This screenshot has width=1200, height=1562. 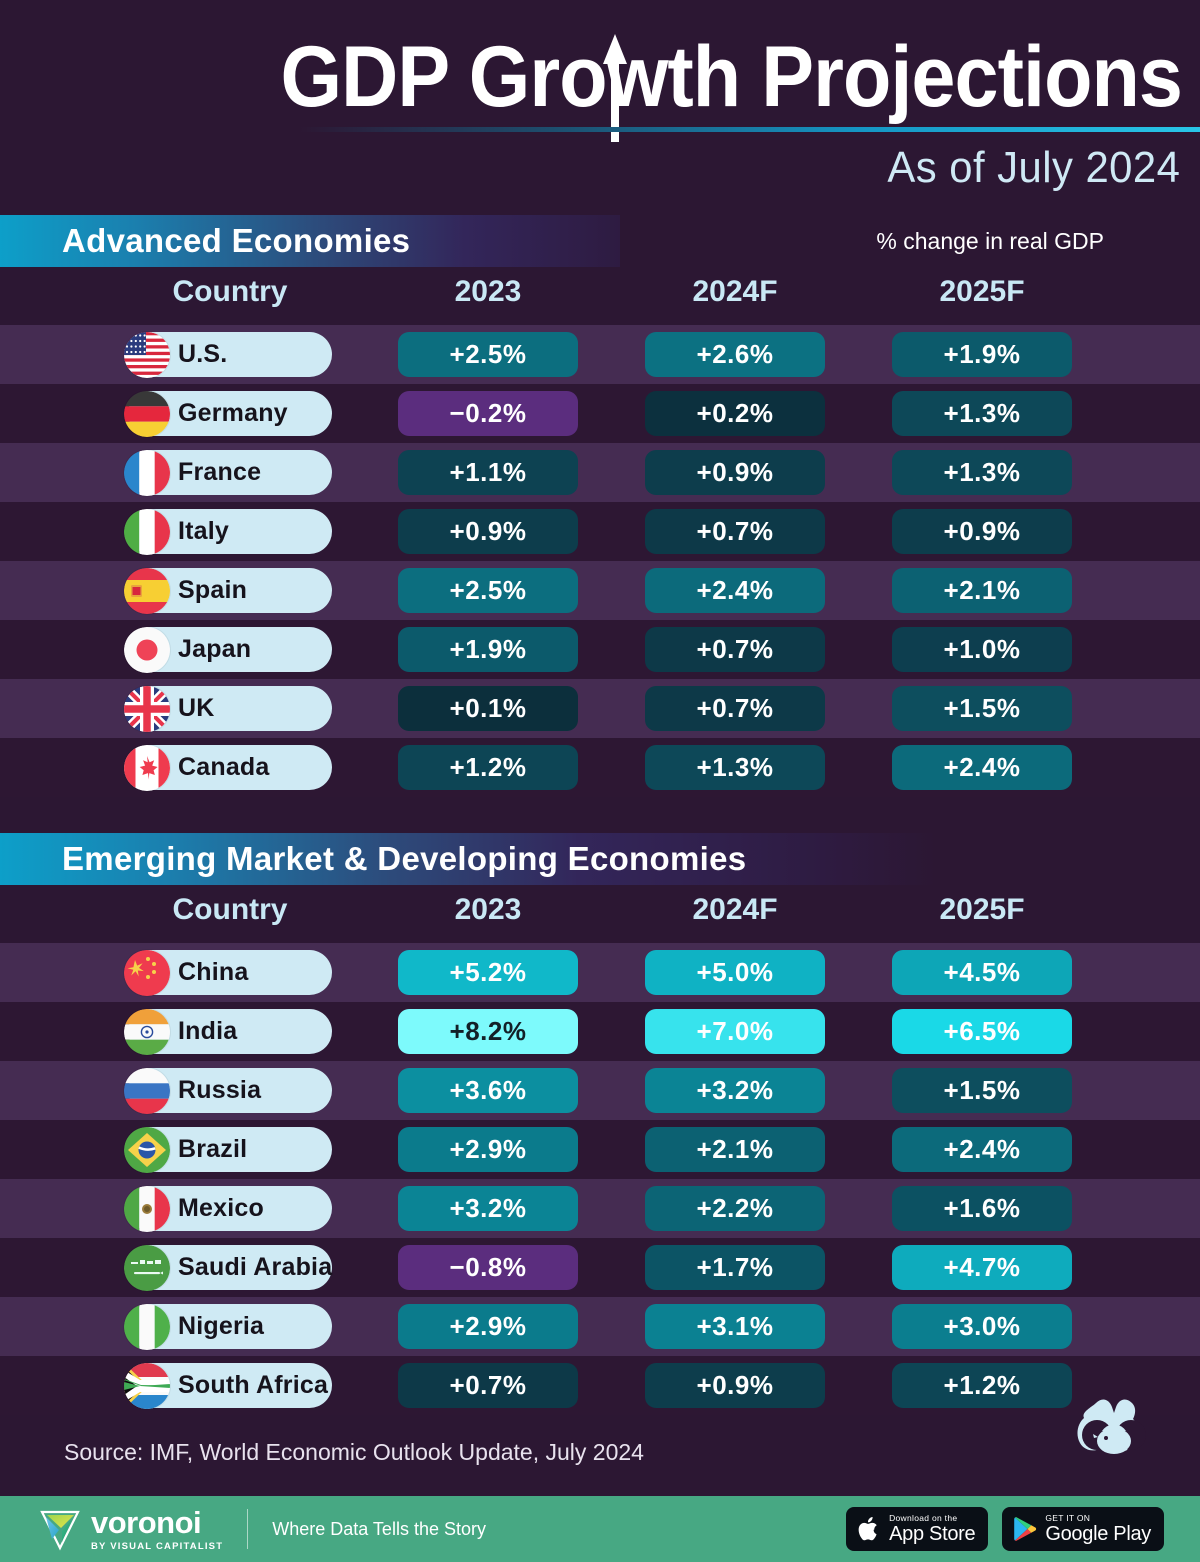 What do you see at coordinates (196, 708) in the screenshot?
I see `country-label: UK` at bounding box center [196, 708].